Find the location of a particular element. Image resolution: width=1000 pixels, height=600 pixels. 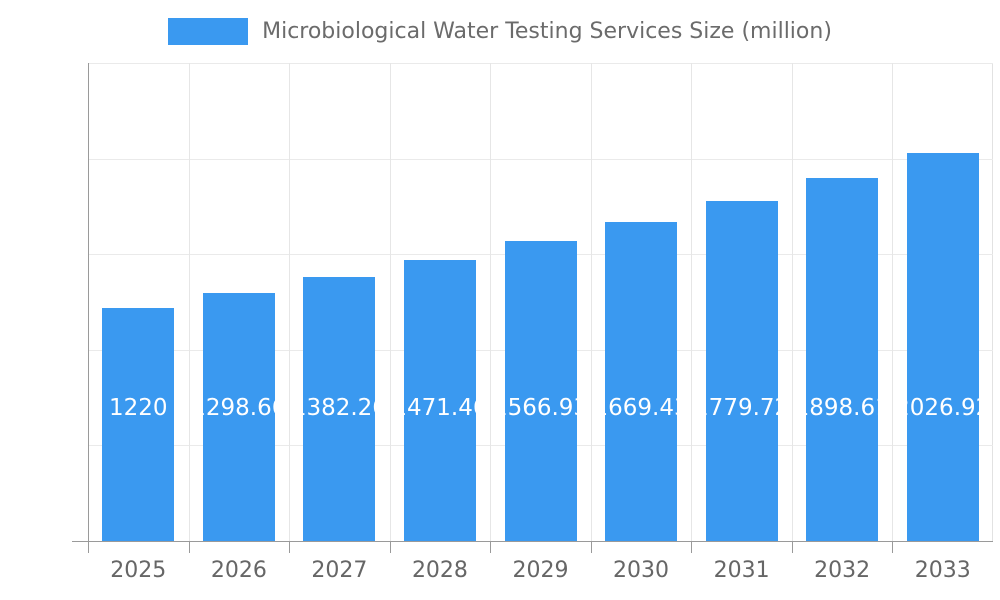

y-axis-line is located at coordinates (88, 308).